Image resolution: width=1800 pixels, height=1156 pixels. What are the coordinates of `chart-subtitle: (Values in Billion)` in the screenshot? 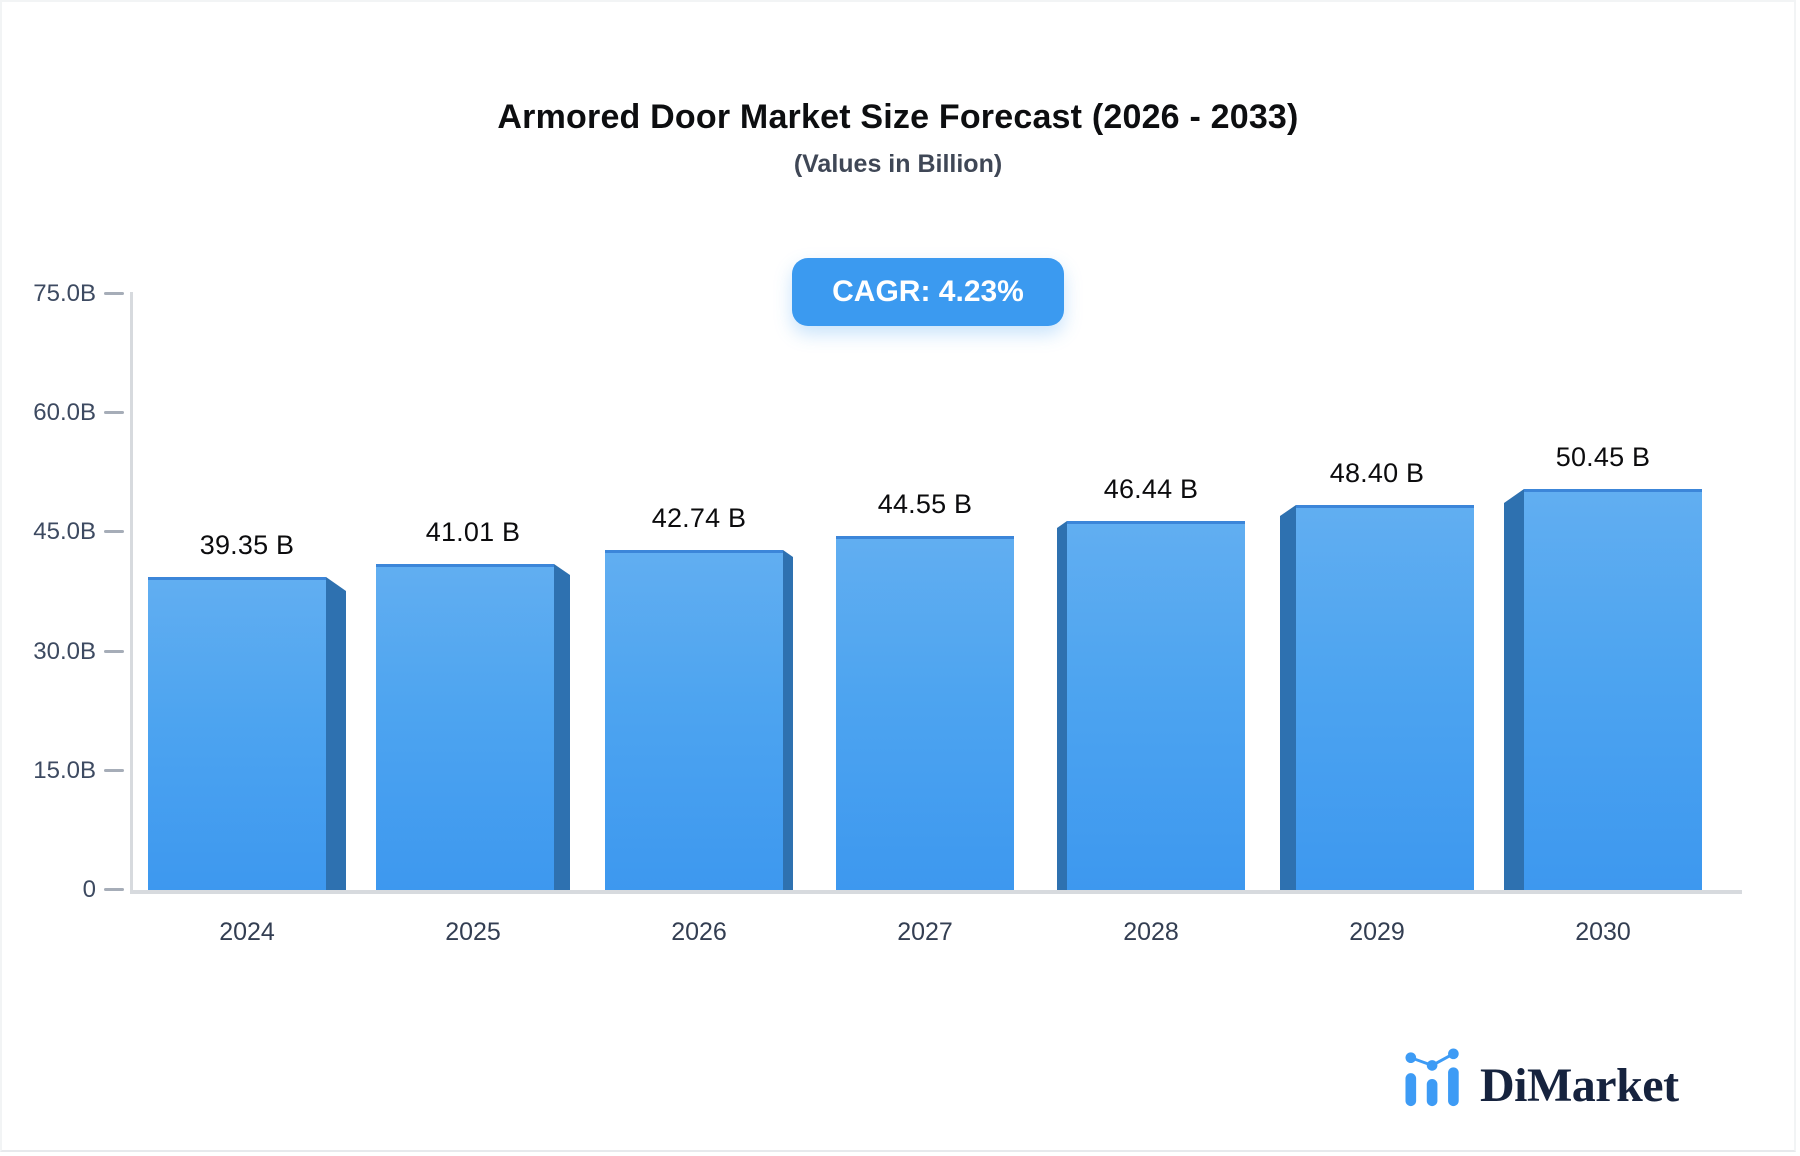 It's located at (898, 164).